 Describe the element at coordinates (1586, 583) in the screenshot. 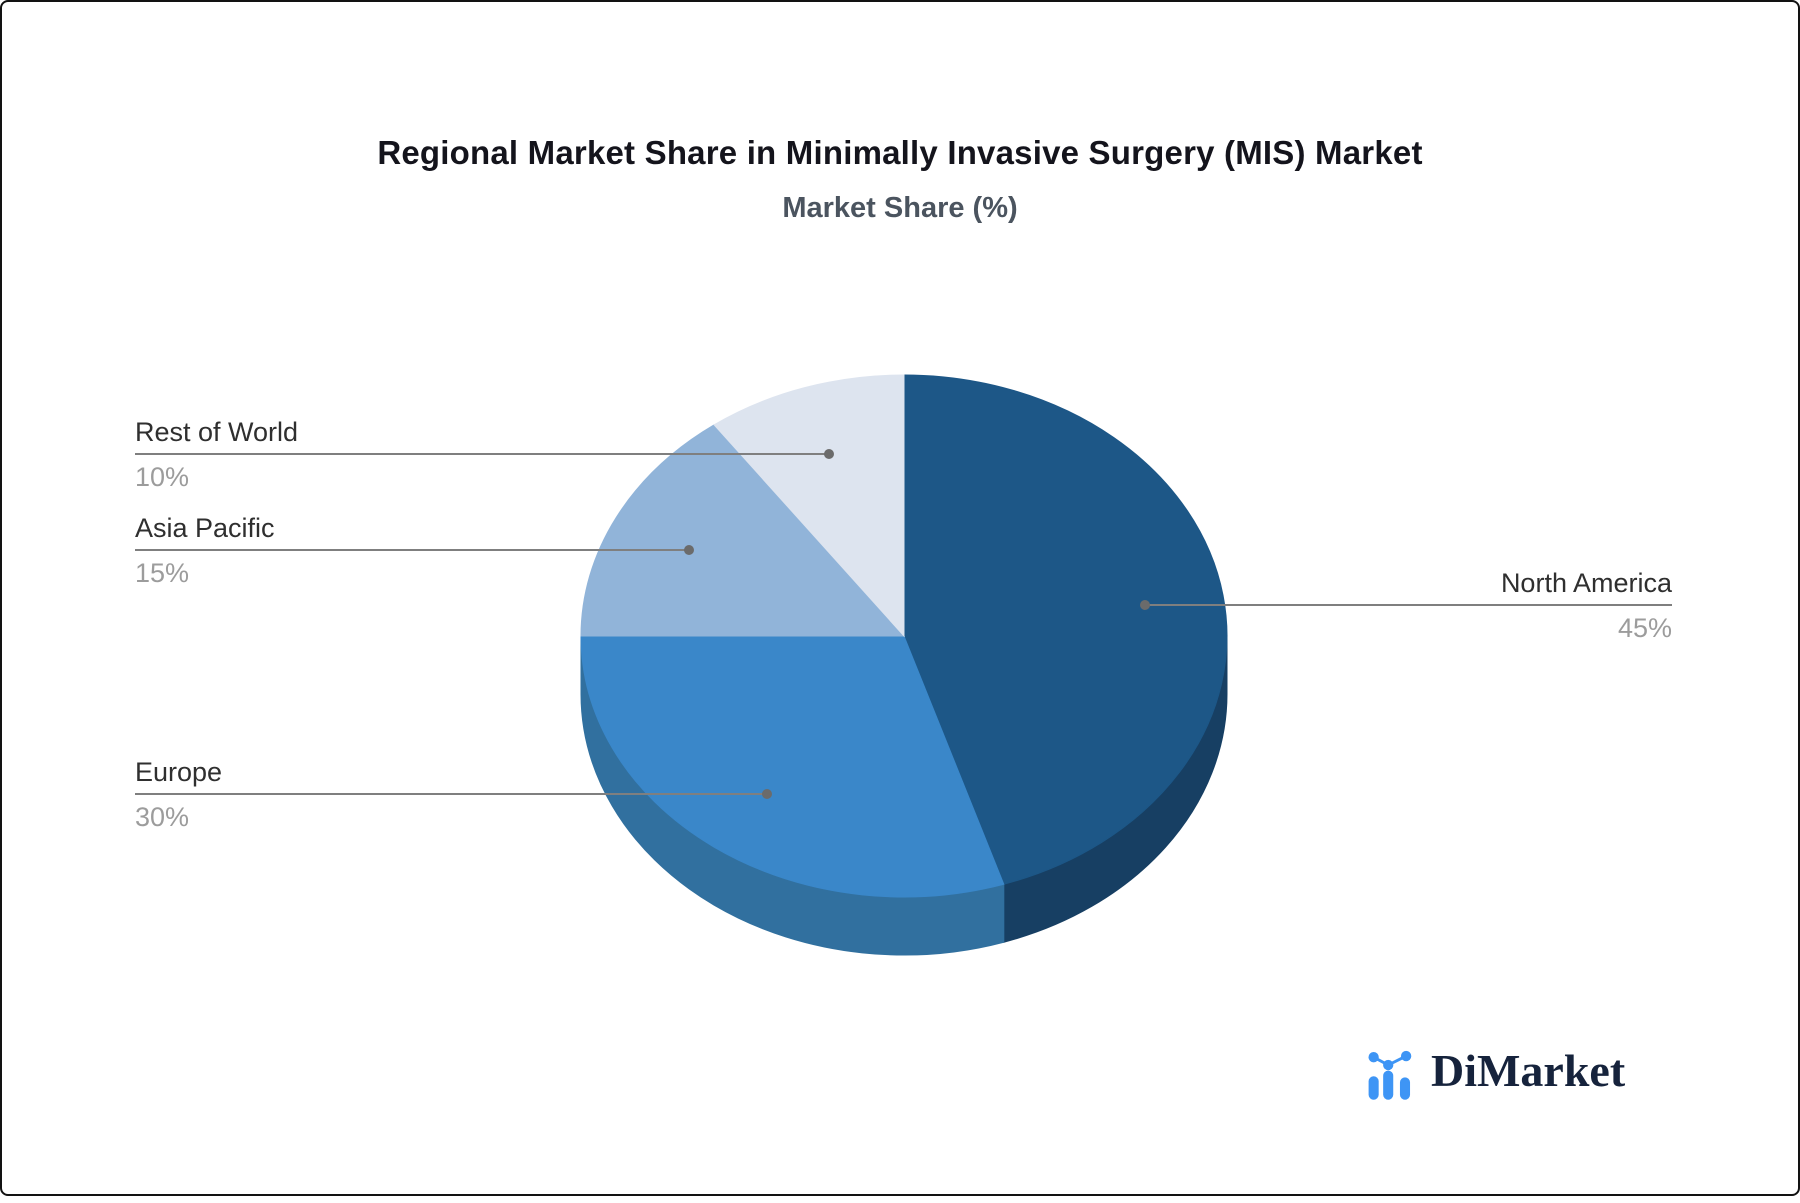

I see `annotation-label: North America` at that location.